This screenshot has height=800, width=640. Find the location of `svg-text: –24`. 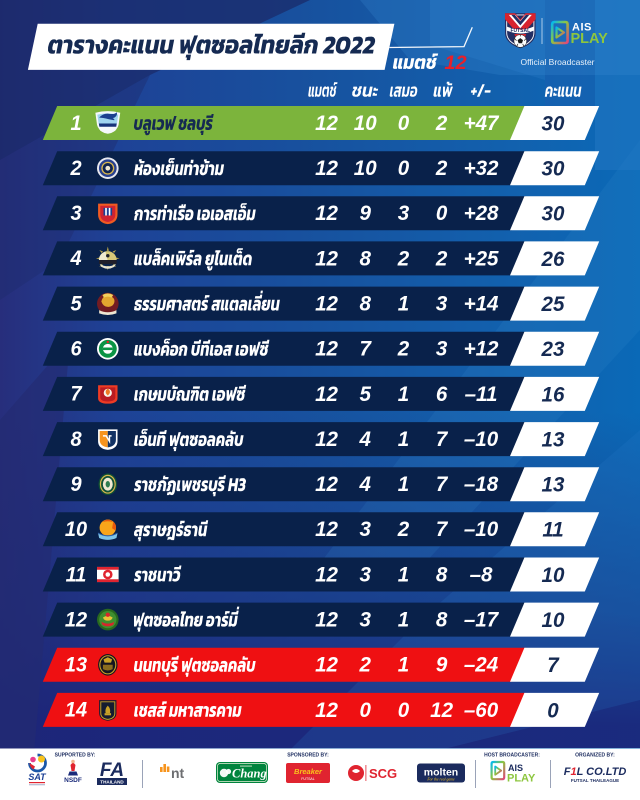

svg-text: –24 is located at coordinates (481, 664).